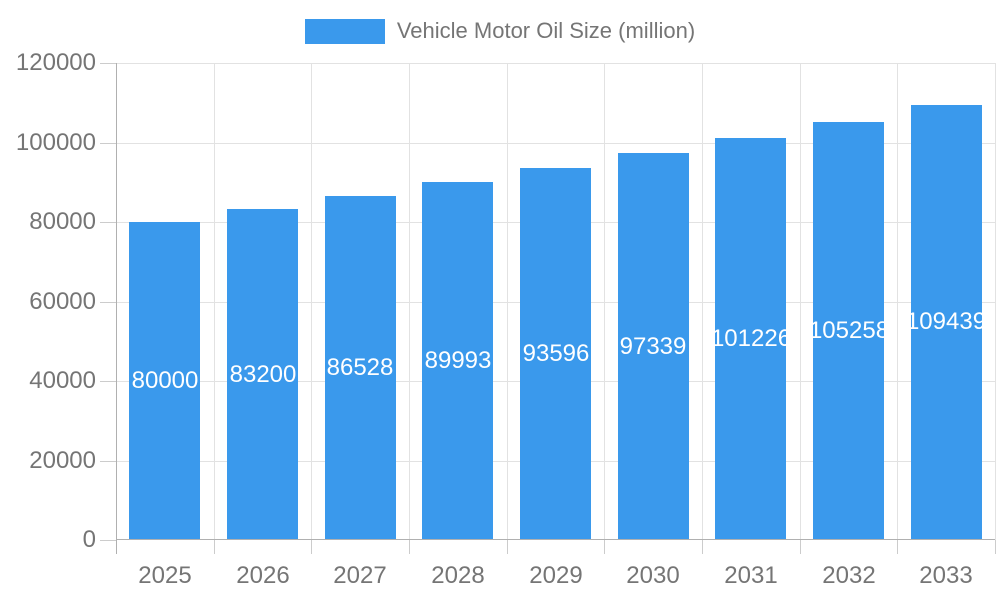 This screenshot has height=600, width=1000. I want to click on legend-swatch, so click(344, 31).